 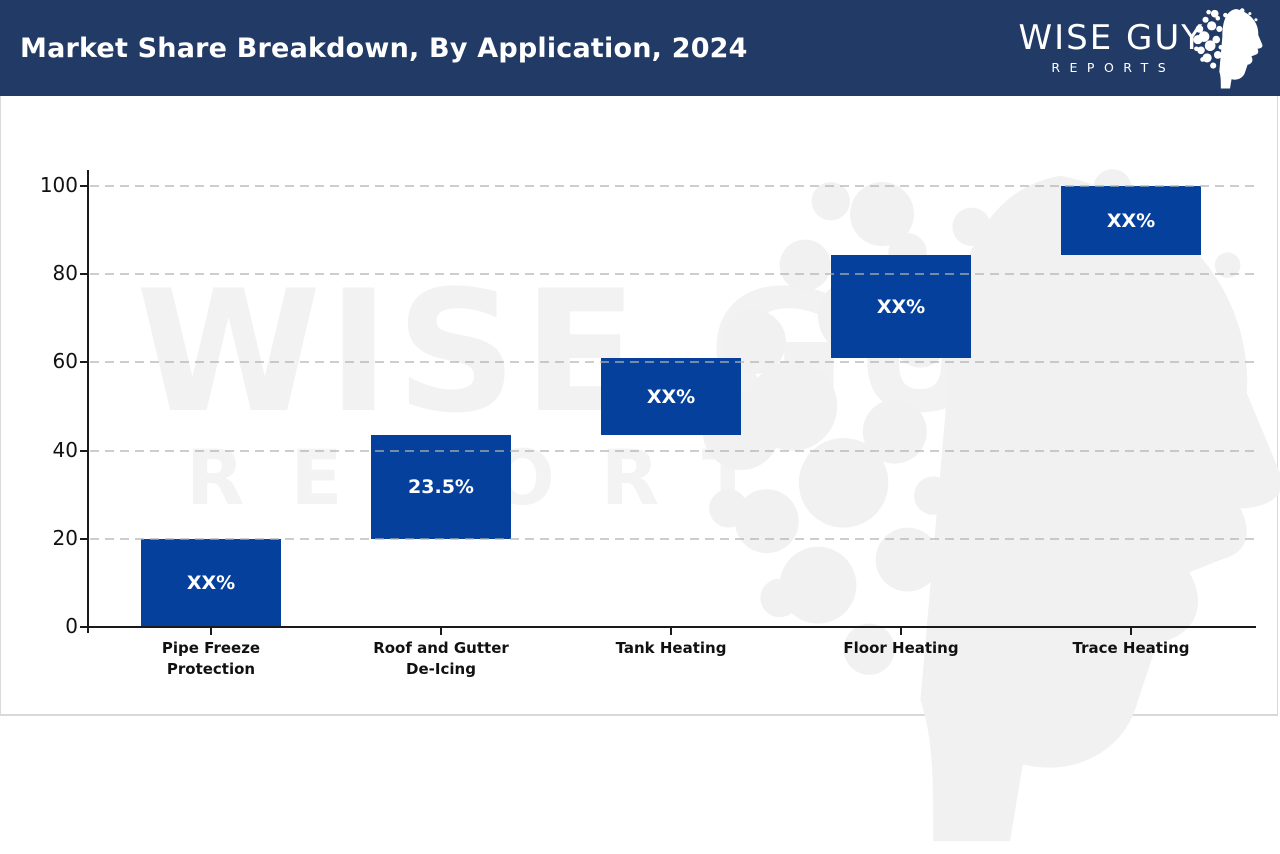 I want to click on y-tick-label-80: 80, so click(x=65, y=273).